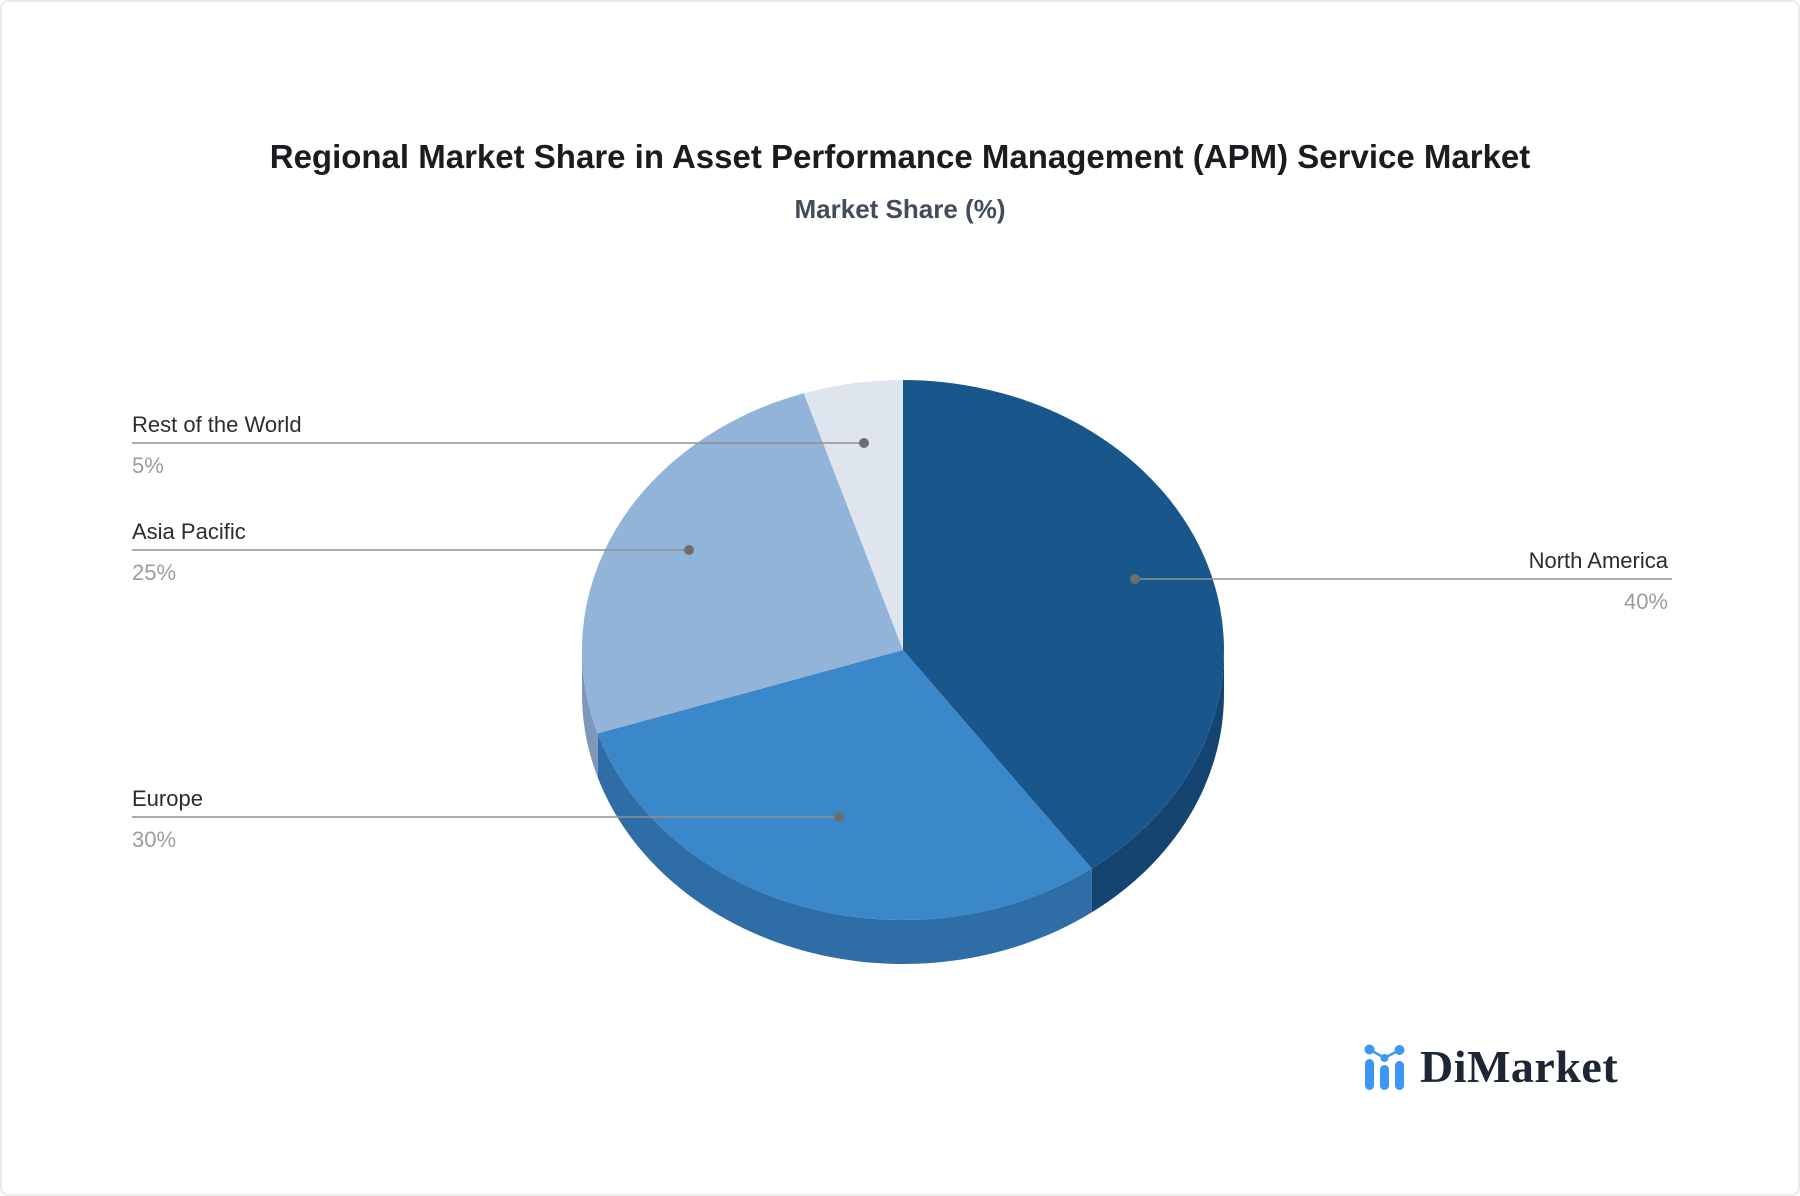 Image resolution: width=1800 pixels, height=1196 pixels. What do you see at coordinates (590, 714) in the screenshot?
I see `pie-slice-side-asia-pacific` at bounding box center [590, 714].